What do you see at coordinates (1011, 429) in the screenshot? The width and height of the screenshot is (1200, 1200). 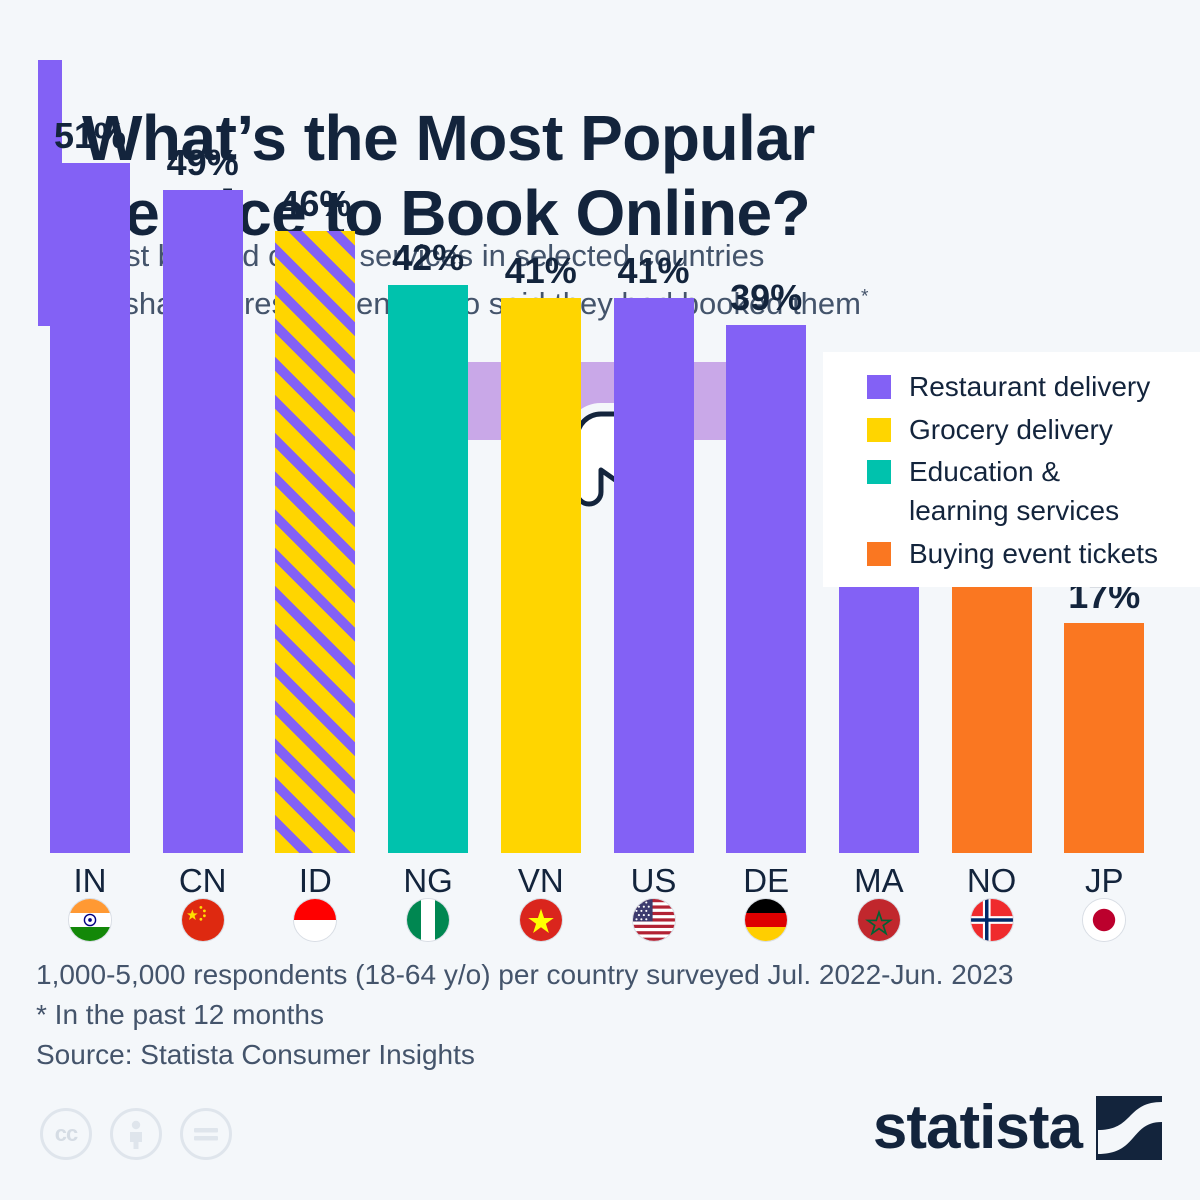 I see `legend-label-grocery-delivery: Grocery delivery` at bounding box center [1011, 429].